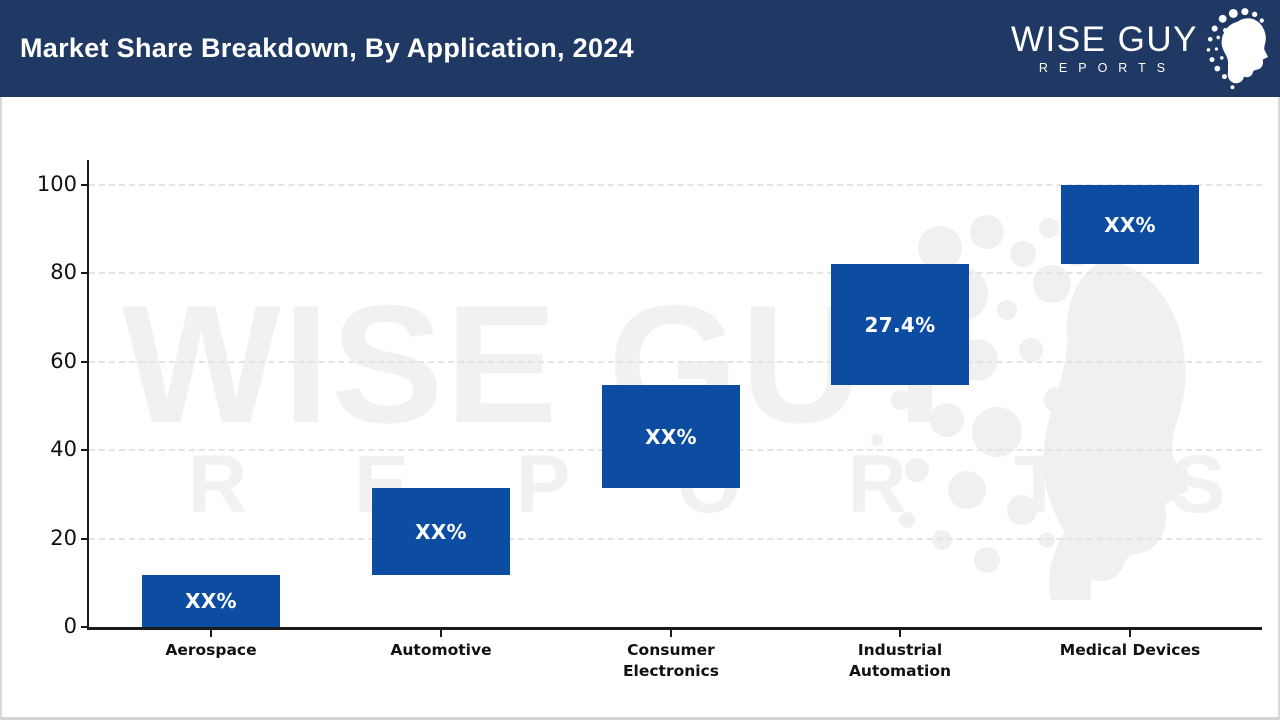  I want to click on bar-medical-devices: XX%, so click(1130, 225).